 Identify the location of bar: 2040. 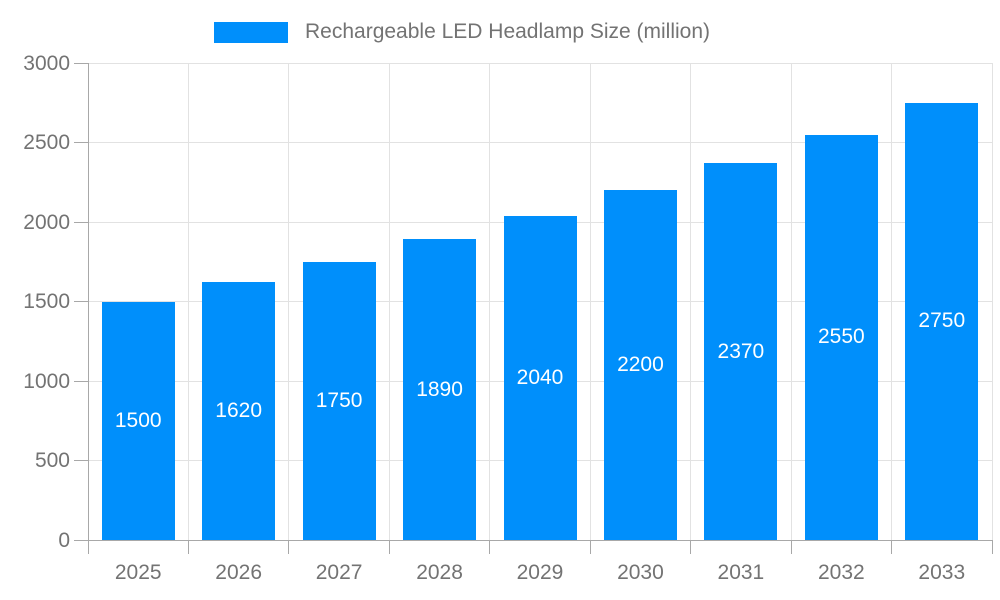
(540, 377).